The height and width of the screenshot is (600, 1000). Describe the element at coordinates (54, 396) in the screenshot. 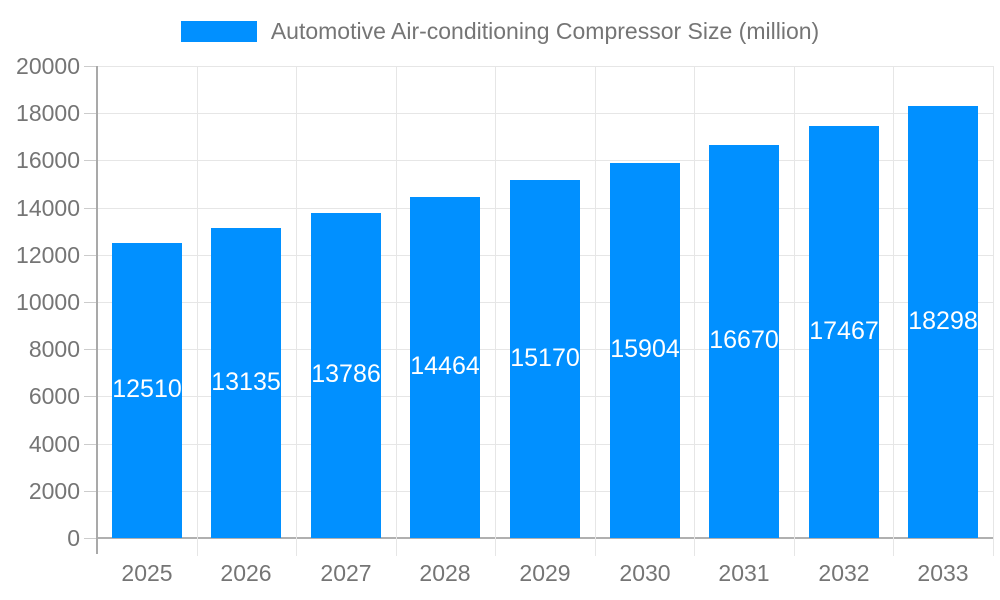

I see `y-tick-label: 6000` at that location.